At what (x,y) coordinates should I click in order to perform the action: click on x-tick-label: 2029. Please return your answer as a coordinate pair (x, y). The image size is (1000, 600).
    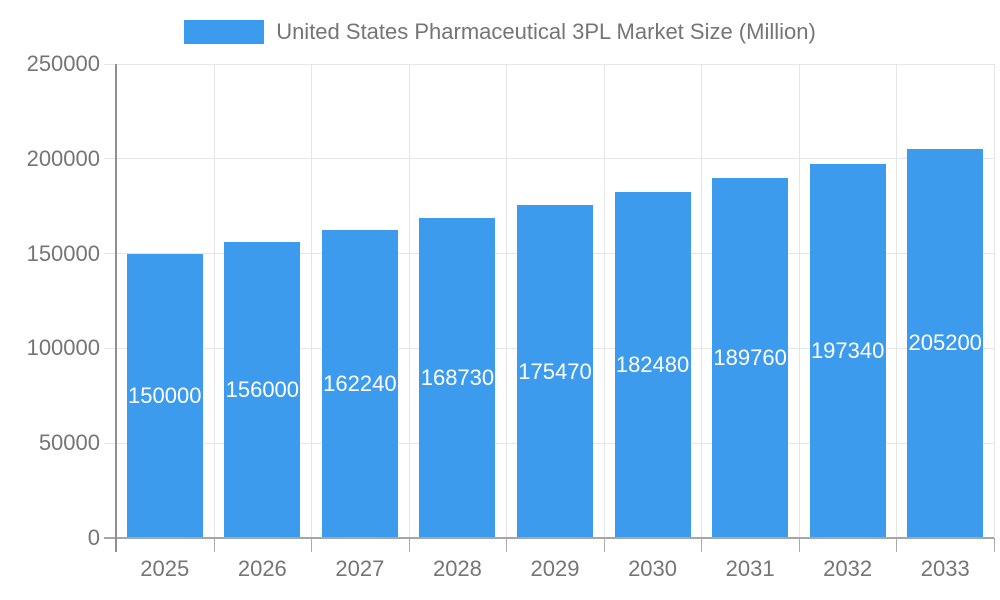
    Looking at the image, I should click on (555, 568).